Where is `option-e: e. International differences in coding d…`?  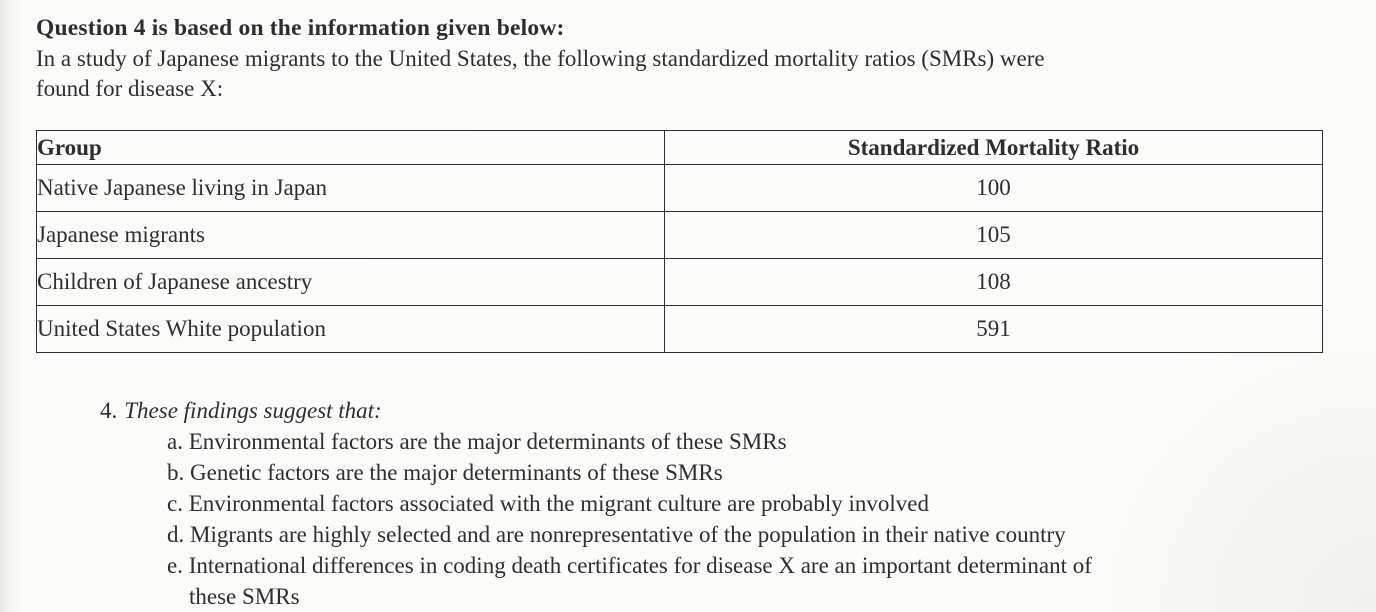 option-e: e. International differences in coding d… is located at coordinates (629, 565).